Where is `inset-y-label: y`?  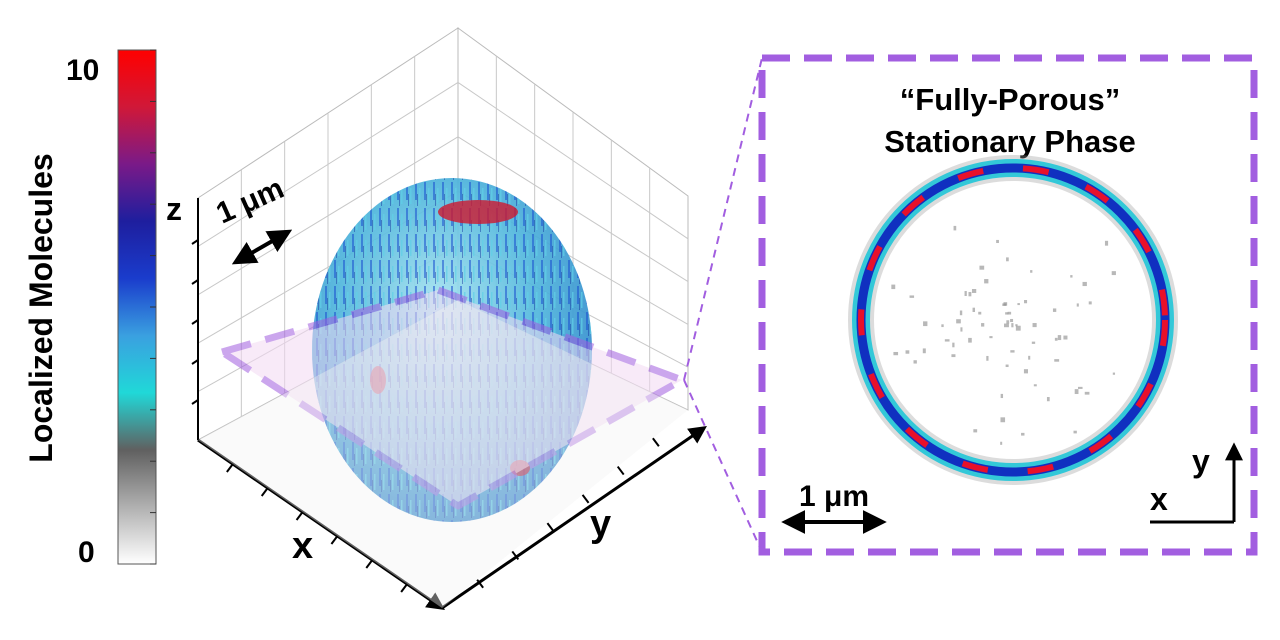 inset-y-label: y is located at coordinates (1201, 461).